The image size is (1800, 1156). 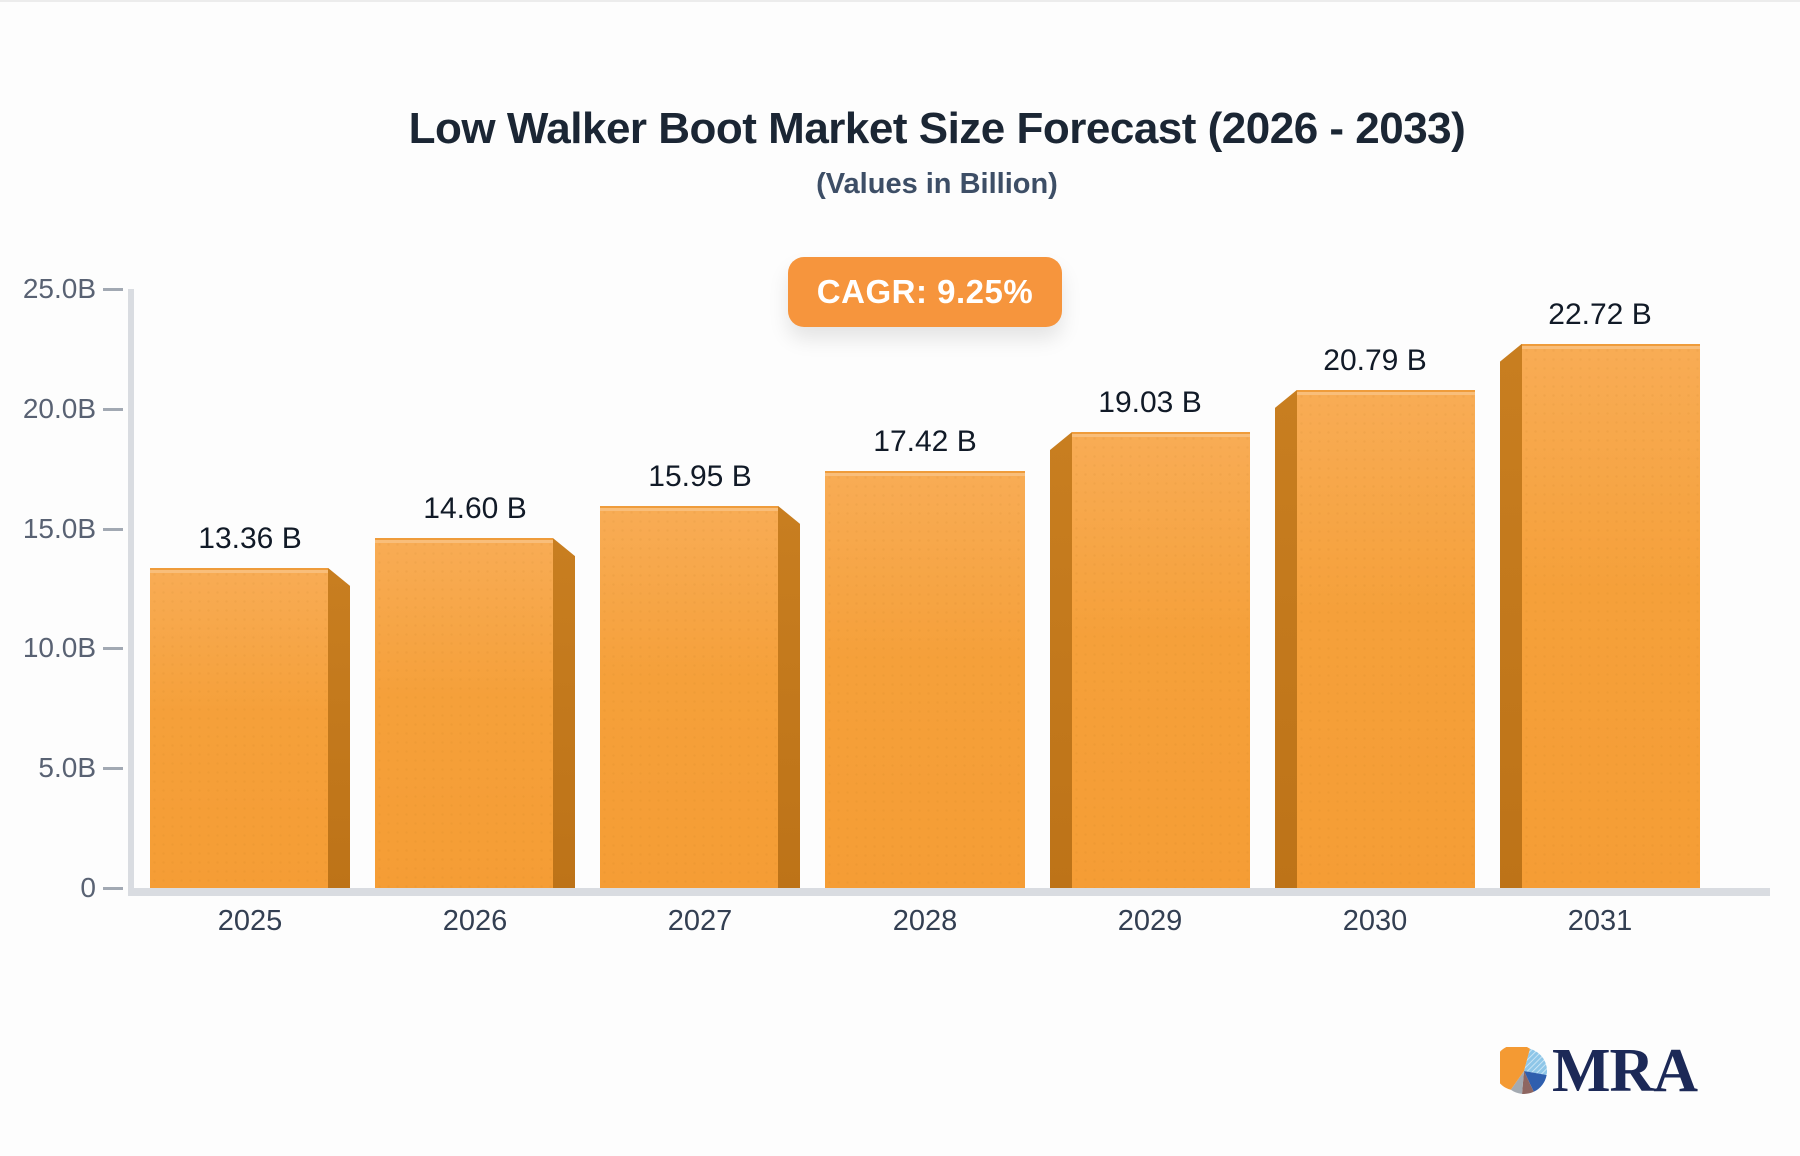 I want to click on cagr-badge: CAGR: 9.25%, so click(x=925, y=292).